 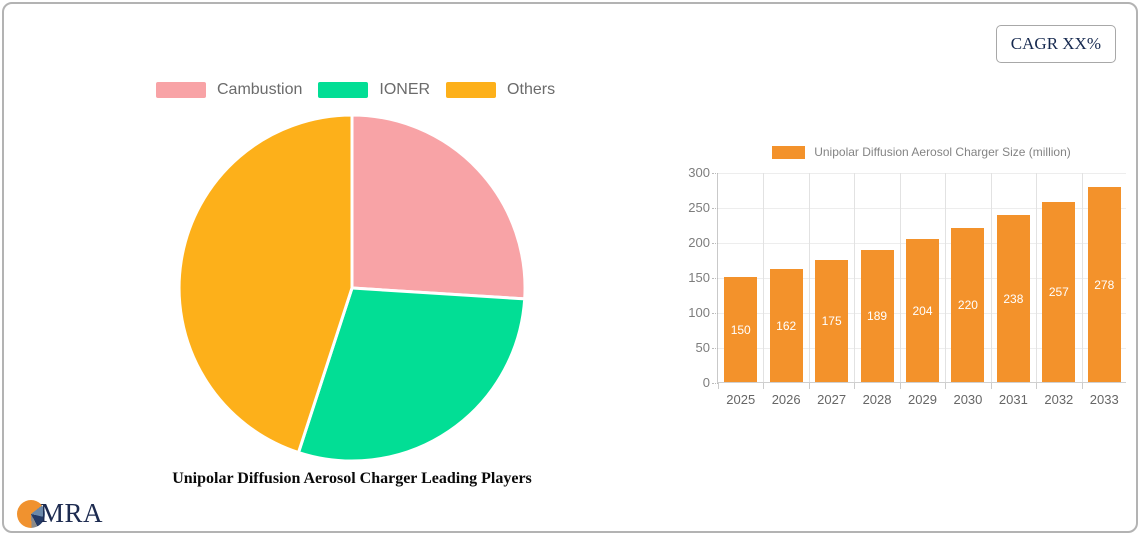 What do you see at coordinates (702, 347) in the screenshot?
I see `y-axis-label: 50` at bounding box center [702, 347].